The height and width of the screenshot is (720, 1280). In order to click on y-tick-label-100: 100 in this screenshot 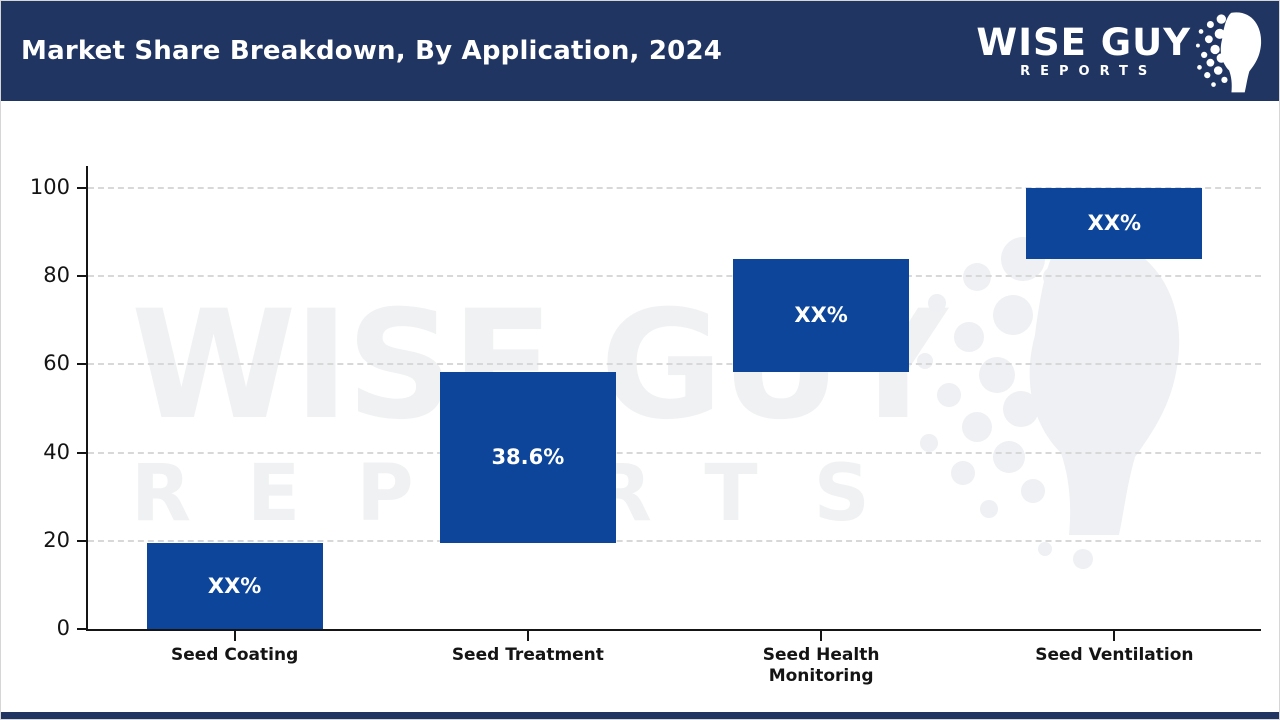, I will do `click(49, 187)`.